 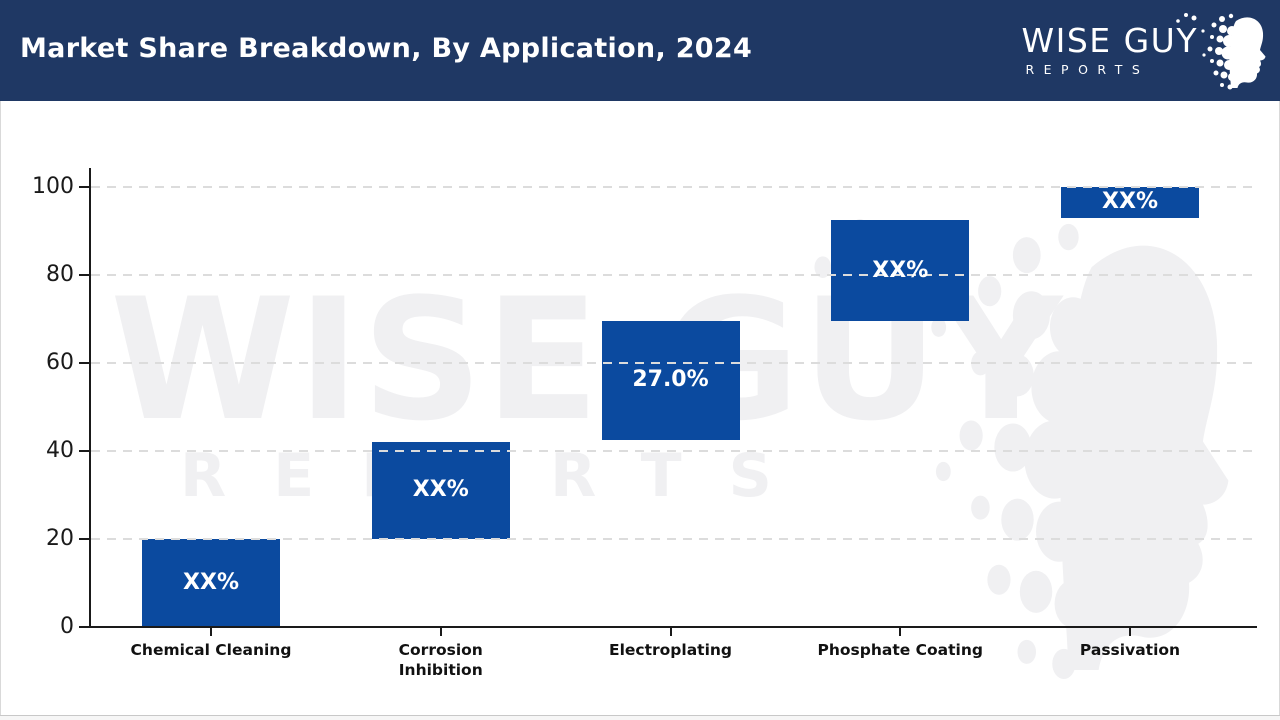 What do you see at coordinates (211, 632) in the screenshot?
I see `x-tick-chemical-cleaning` at bounding box center [211, 632].